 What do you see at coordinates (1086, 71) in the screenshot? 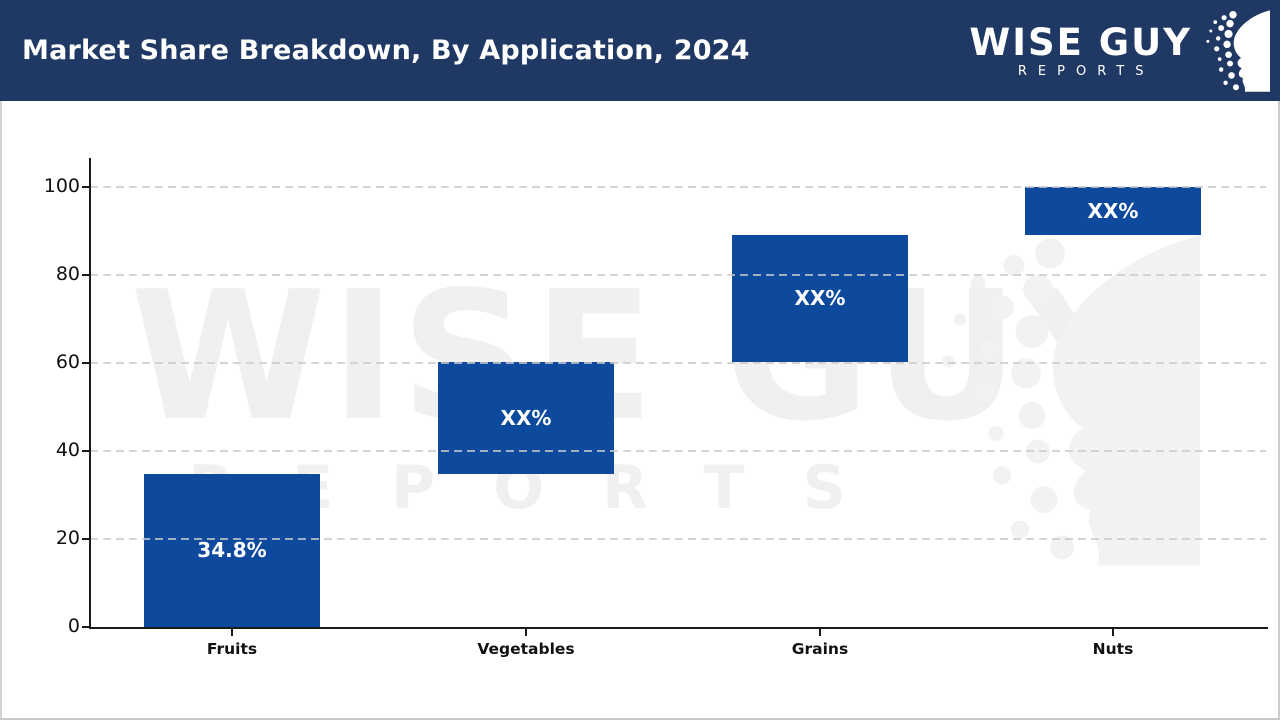
I see `brand-subtitle: REPORTS` at bounding box center [1086, 71].